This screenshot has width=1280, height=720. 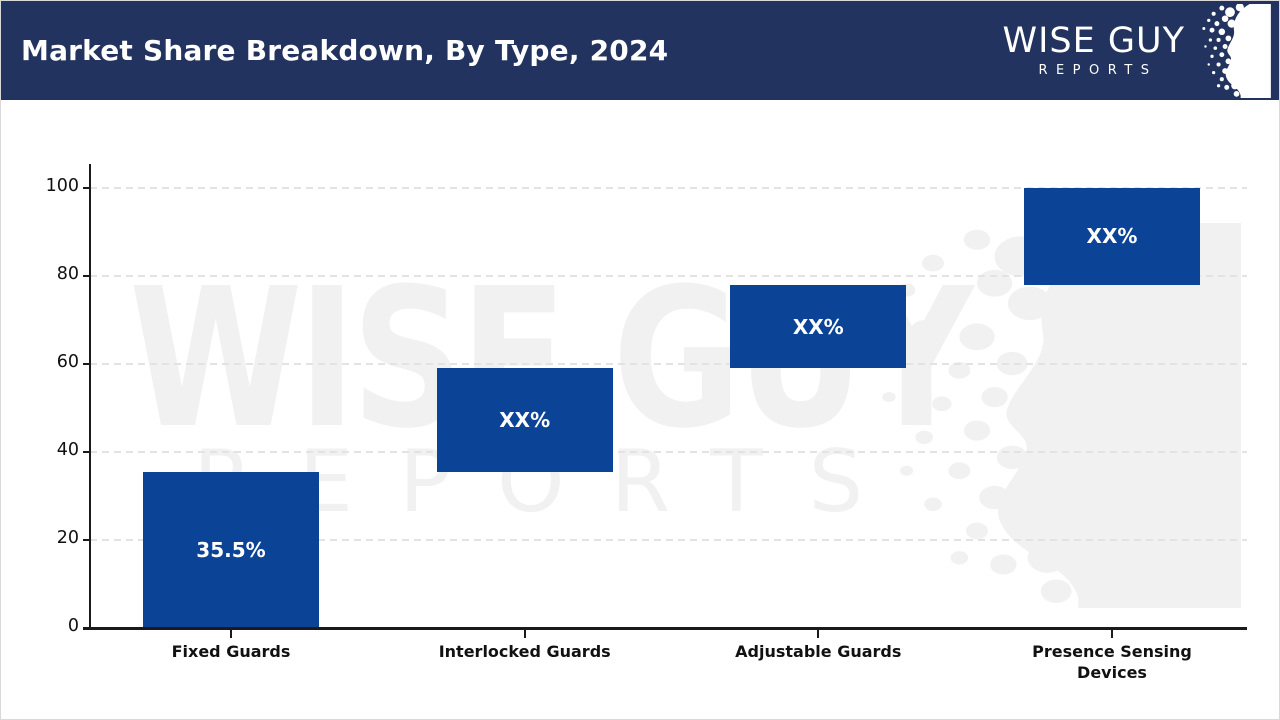 I want to click on y-axis-line, so click(x=90, y=397).